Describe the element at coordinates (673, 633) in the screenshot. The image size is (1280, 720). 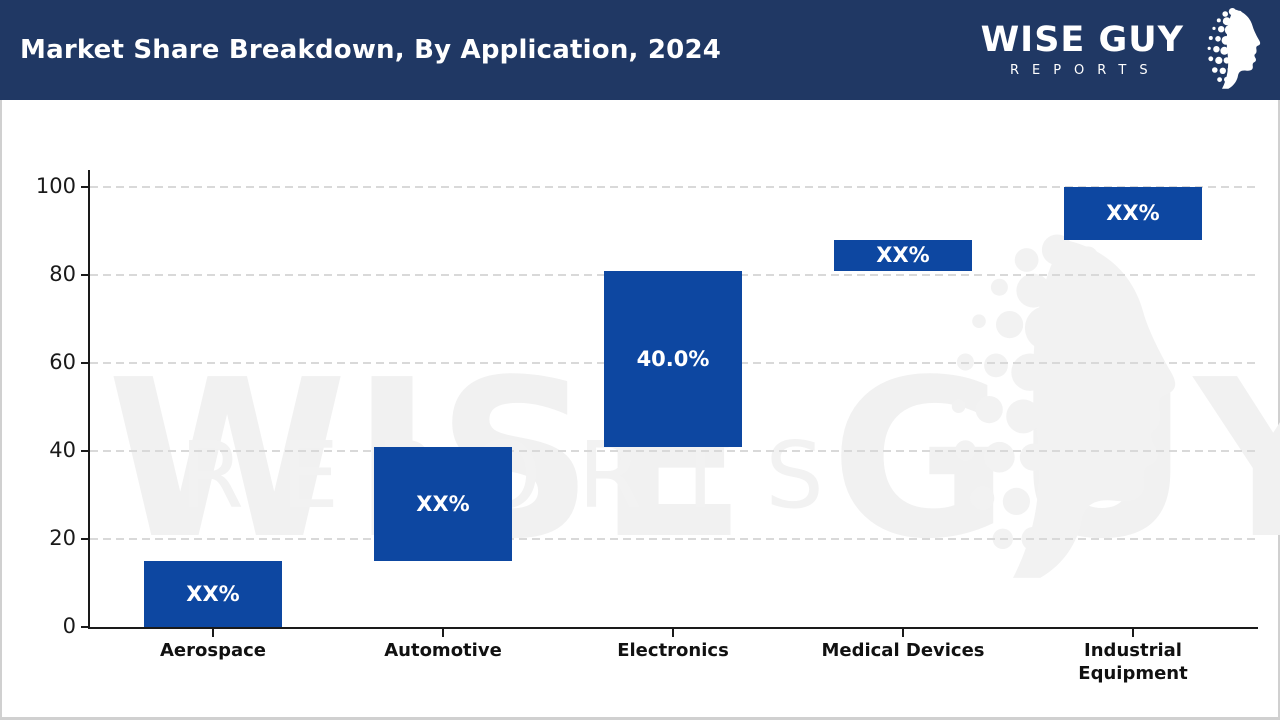
I see `x-tick-mark-electronics` at that location.